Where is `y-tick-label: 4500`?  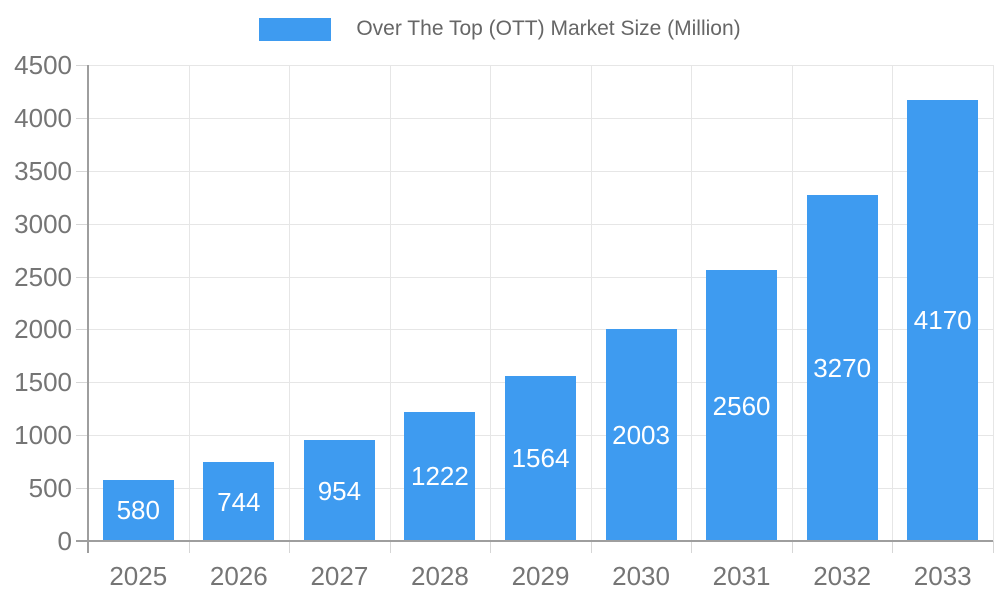 y-tick-label: 4500 is located at coordinates (43, 65).